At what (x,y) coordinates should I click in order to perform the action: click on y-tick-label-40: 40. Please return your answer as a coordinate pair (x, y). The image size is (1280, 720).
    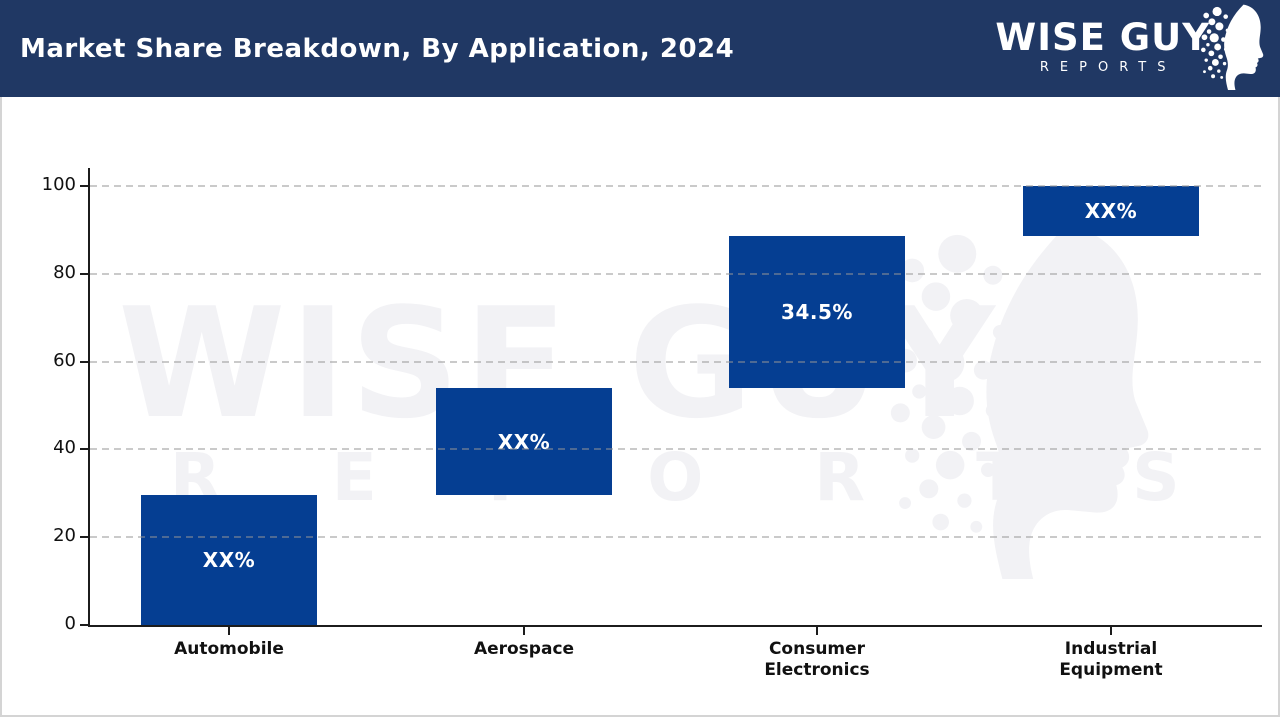
    Looking at the image, I should click on (64, 447).